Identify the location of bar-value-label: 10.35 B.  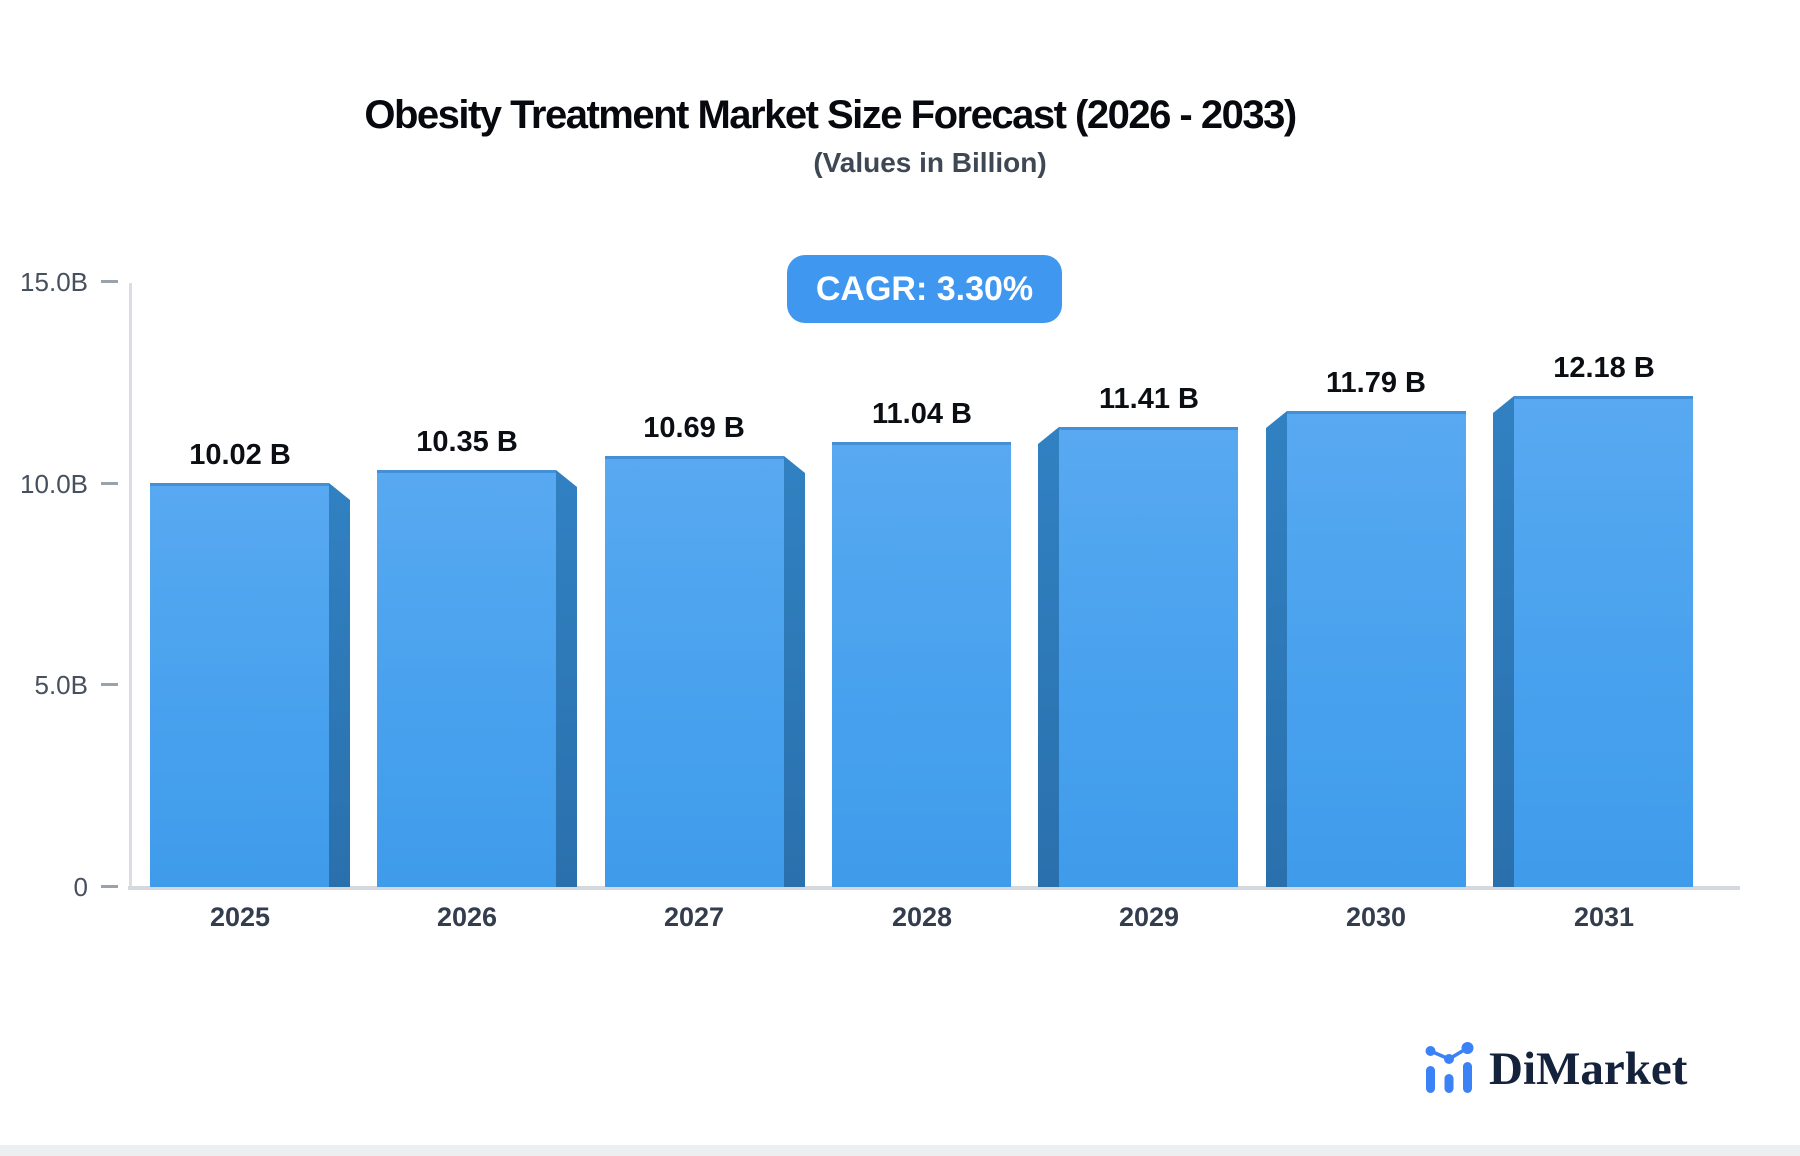
(467, 442).